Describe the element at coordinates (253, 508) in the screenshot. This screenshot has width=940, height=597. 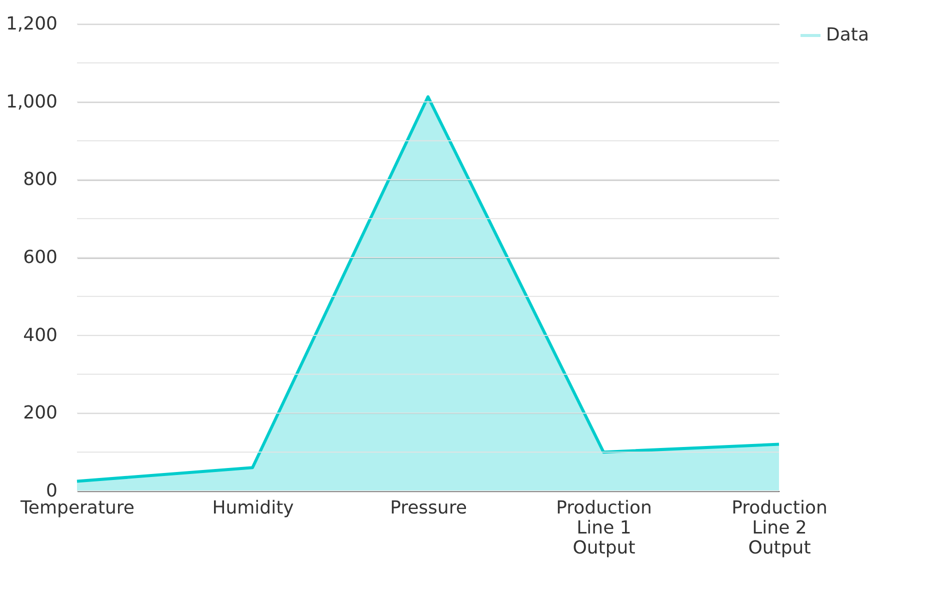
I see `x-tick-label: Humidity` at that location.